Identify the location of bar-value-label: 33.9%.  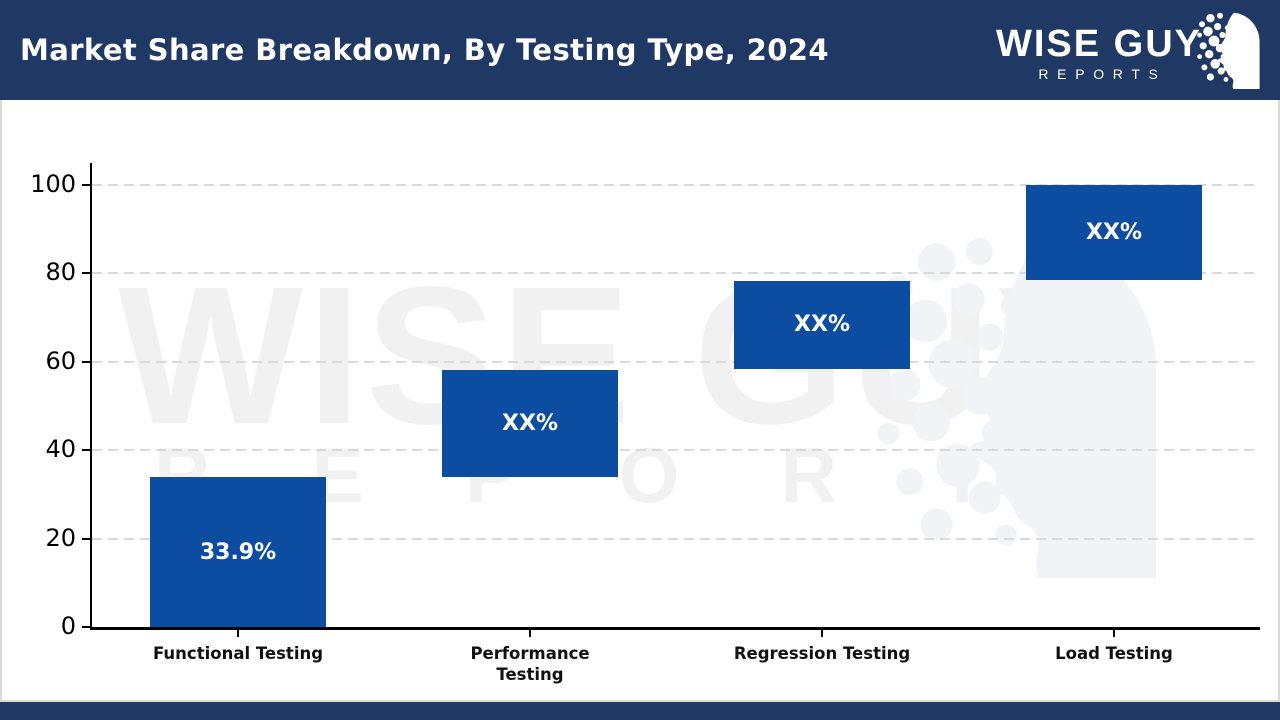
(238, 552).